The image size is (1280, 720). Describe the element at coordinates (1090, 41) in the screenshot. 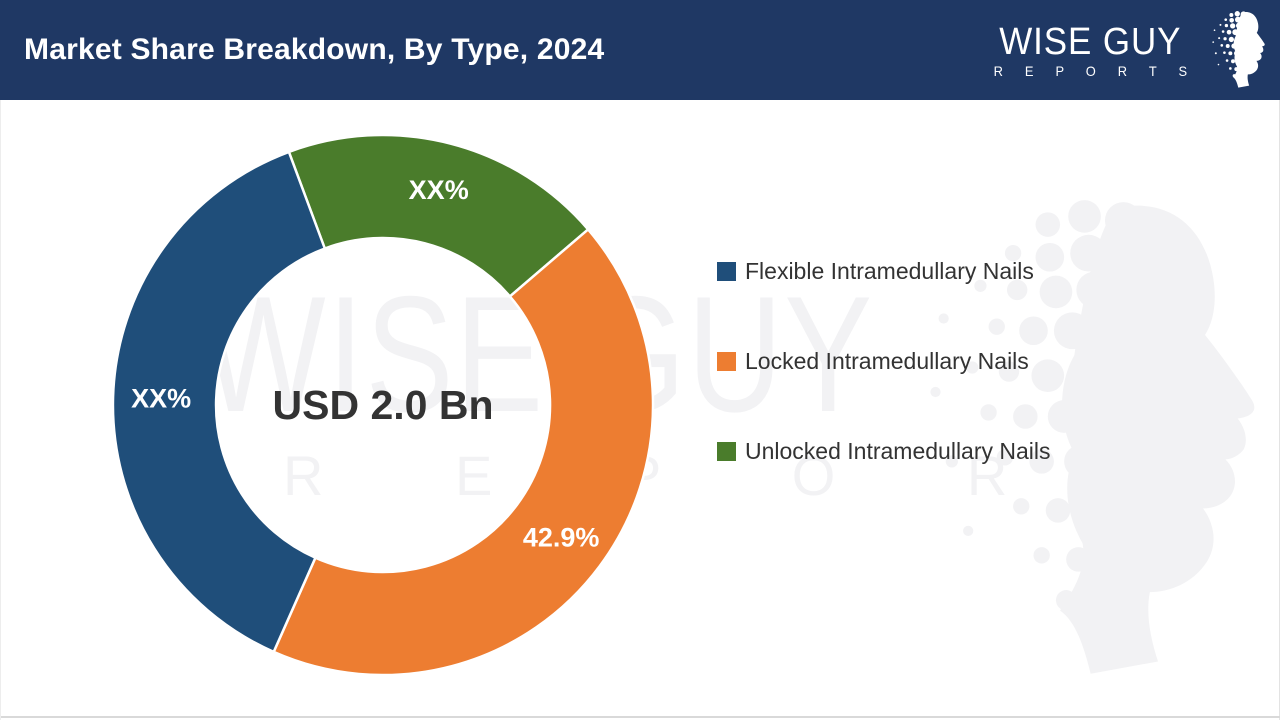

I see `logo-wordmark: WISE GUY` at that location.